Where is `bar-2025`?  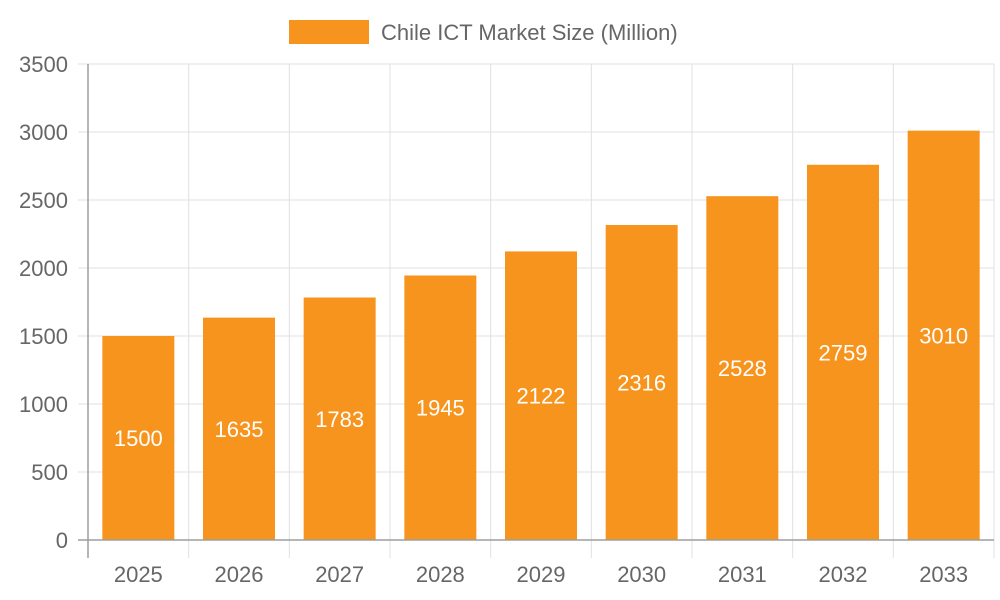 bar-2025 is located at coordinates (138, 438).